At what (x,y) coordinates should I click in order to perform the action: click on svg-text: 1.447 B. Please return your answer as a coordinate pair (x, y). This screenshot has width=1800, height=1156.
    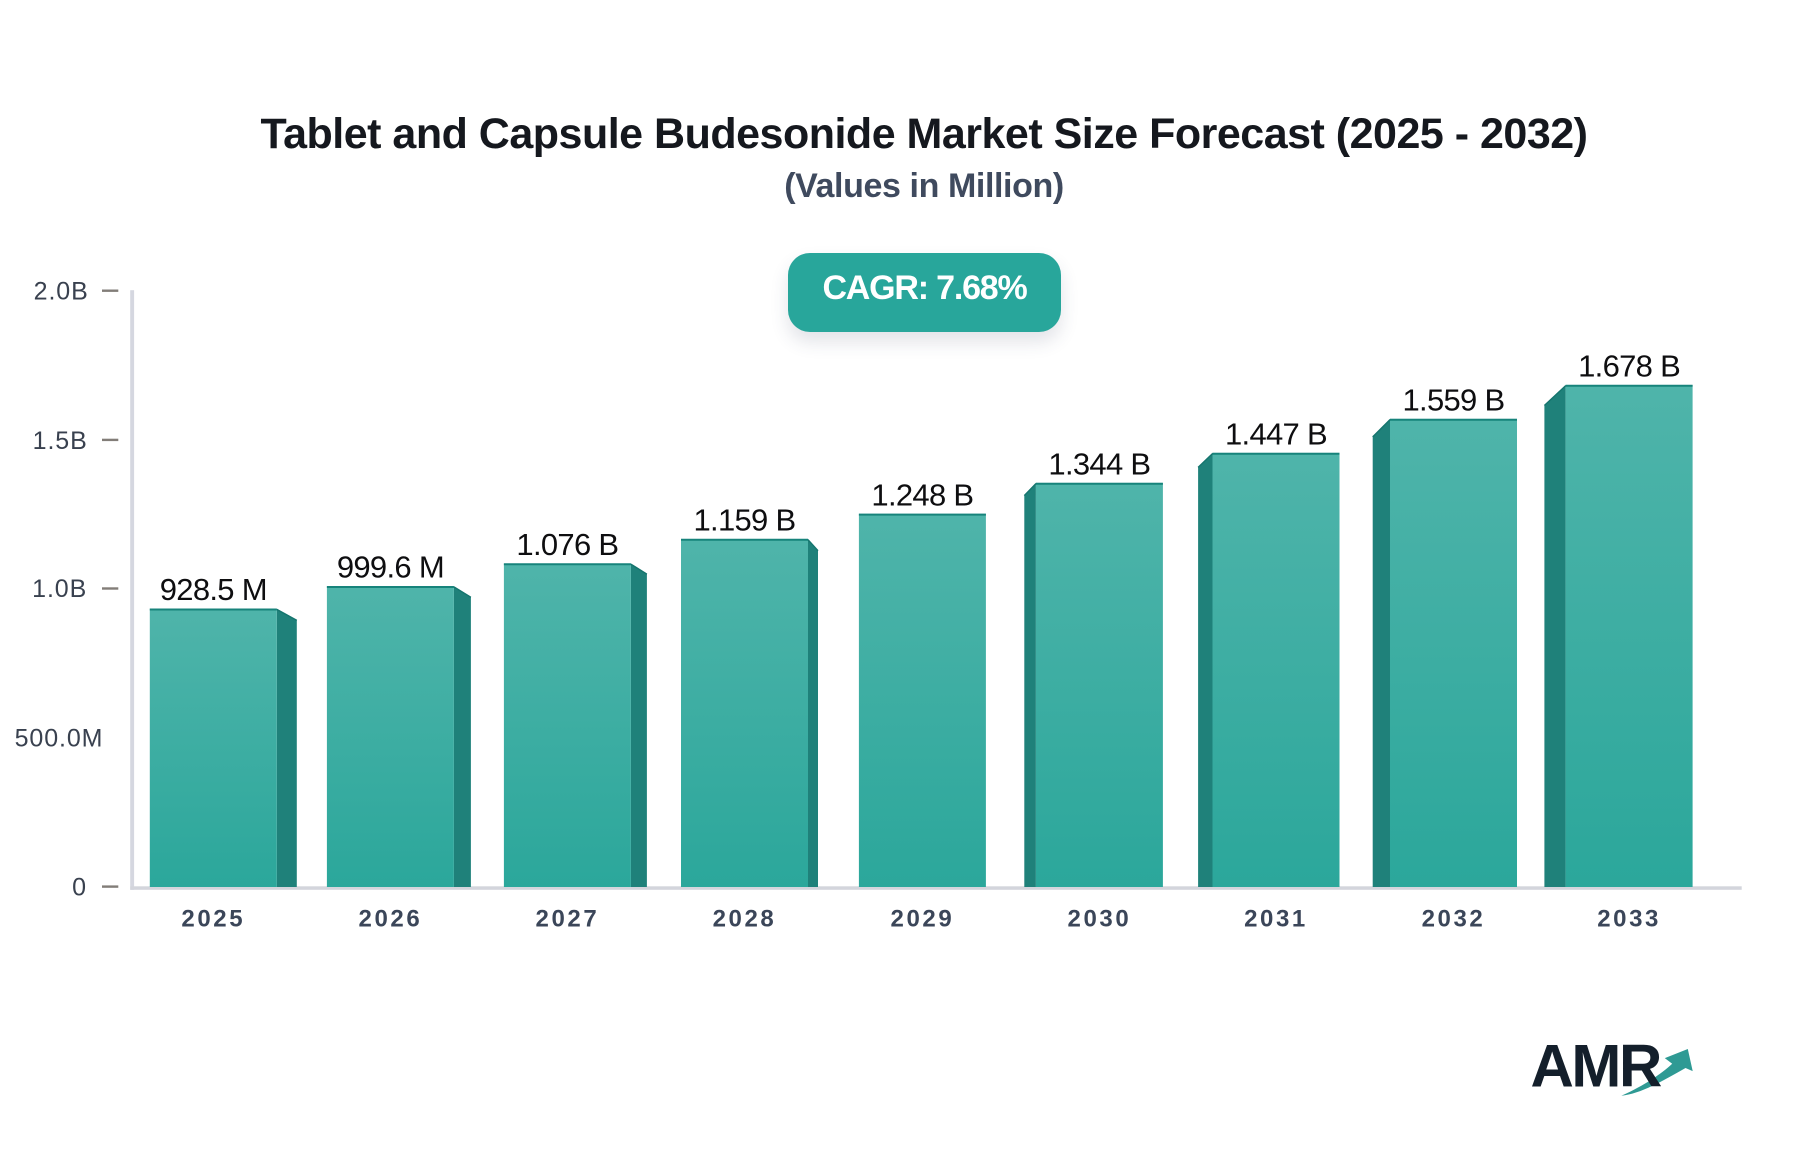
    Looking at the image, I should click on (1276, 433).